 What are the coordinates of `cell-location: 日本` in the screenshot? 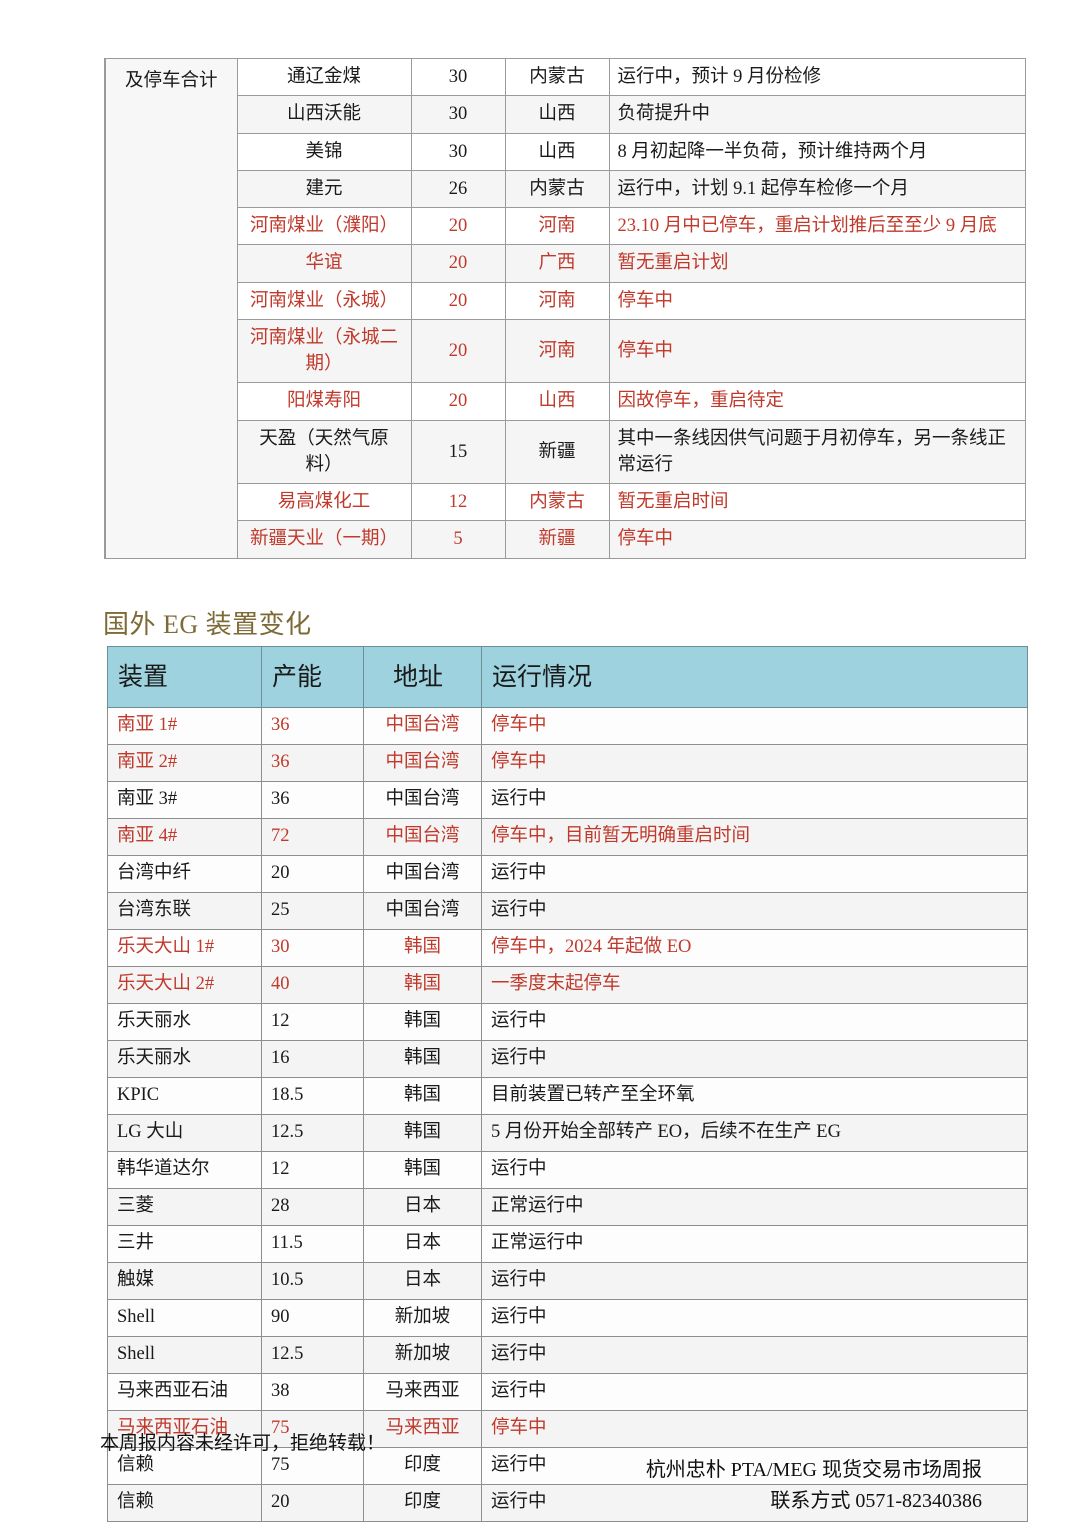 It's located at (422, 1207).